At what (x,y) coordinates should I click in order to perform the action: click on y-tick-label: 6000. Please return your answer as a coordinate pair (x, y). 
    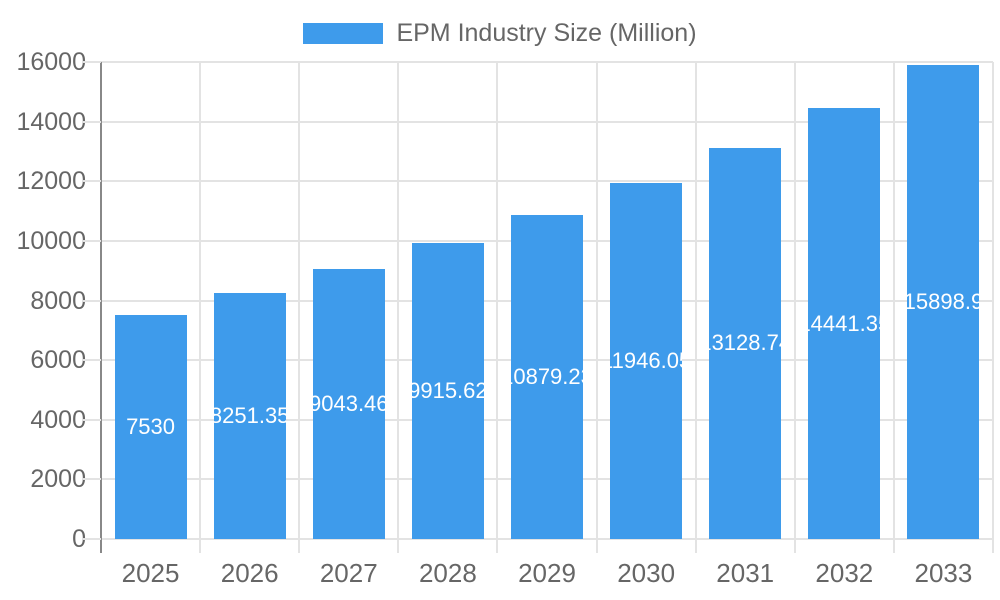
    Looking at the image, I should click on (58, 360).